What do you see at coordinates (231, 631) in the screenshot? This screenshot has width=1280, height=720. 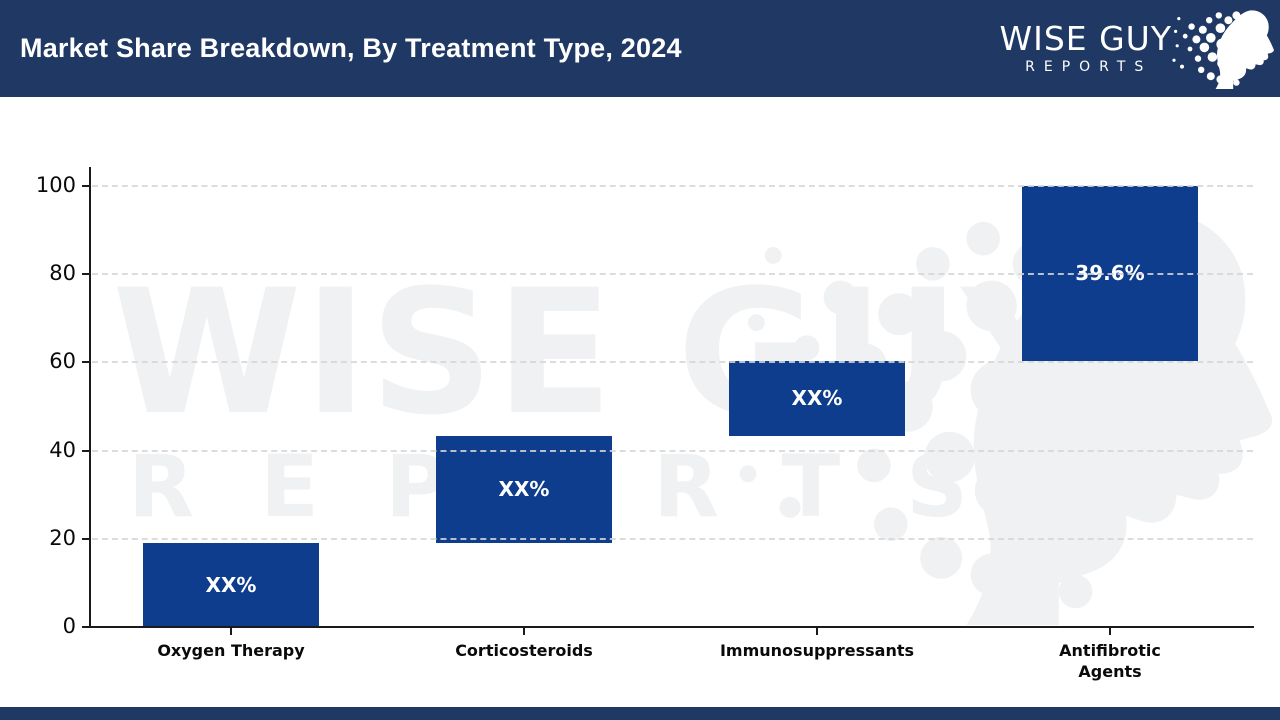 I see `x-tick-mark-oxygen-therapy` at bounding box center [231, 631].